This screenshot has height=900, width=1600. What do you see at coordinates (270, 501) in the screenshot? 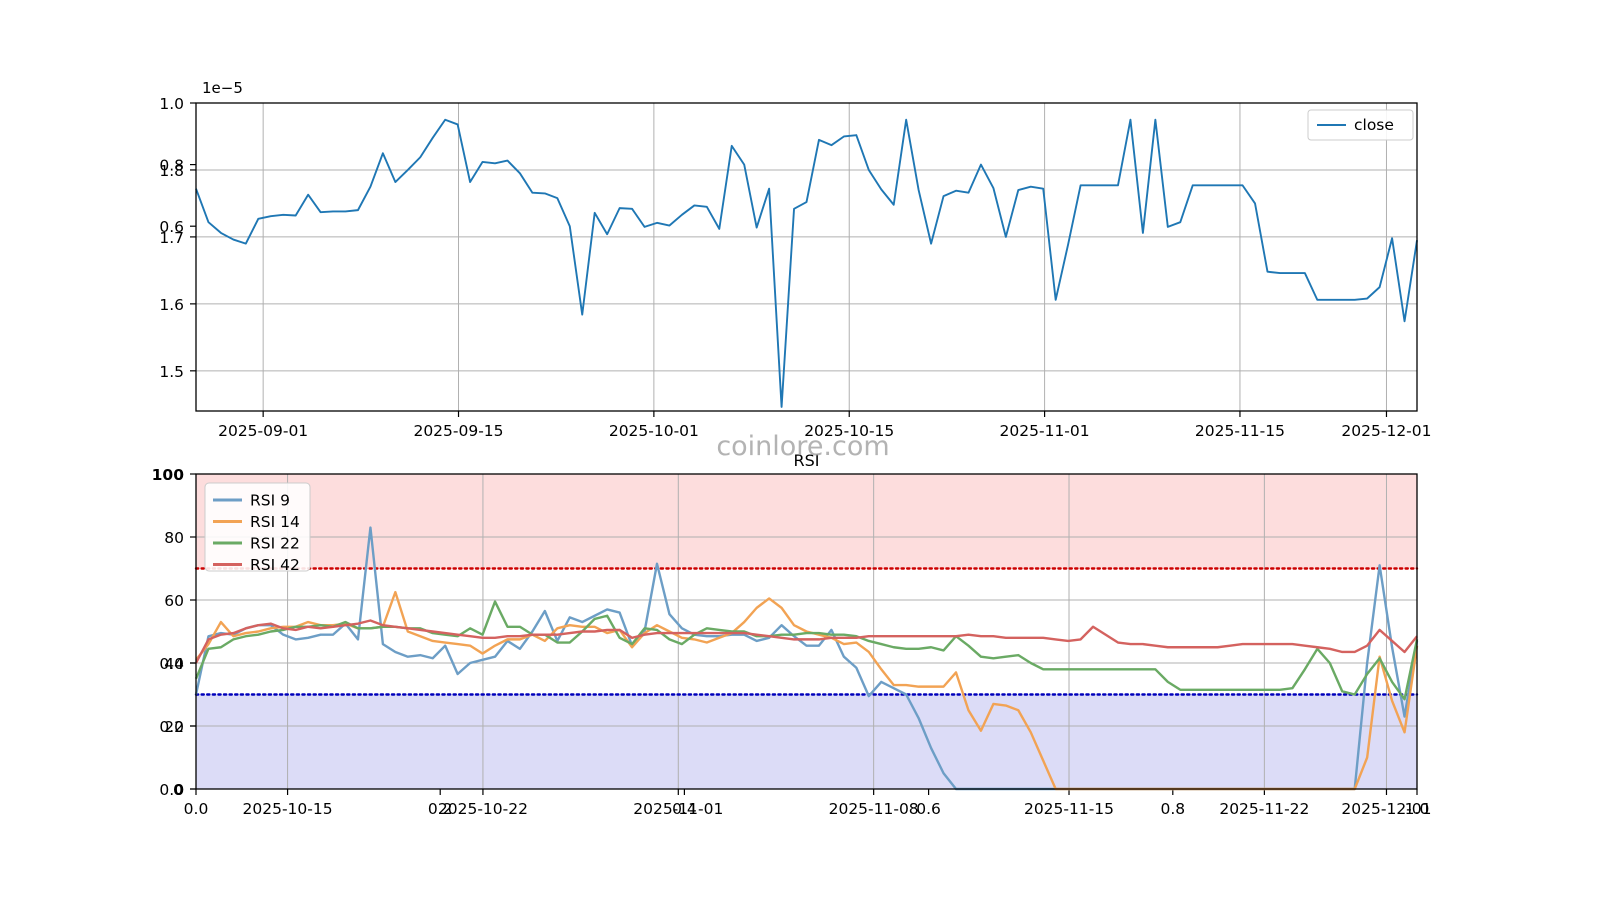
I see `rsi-legend-label: RSI 9` at bounding box center [270, 501].